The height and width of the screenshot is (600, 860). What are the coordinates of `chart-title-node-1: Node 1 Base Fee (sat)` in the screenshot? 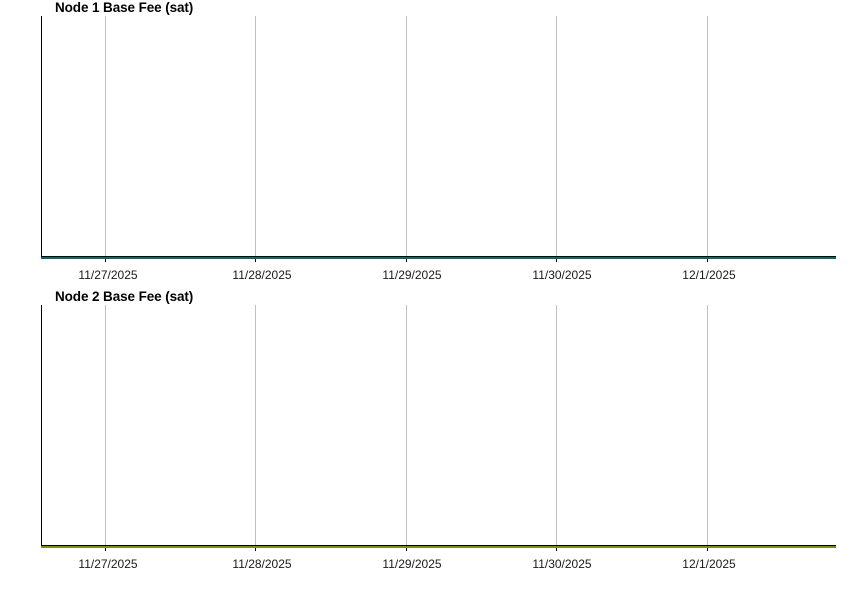 It's located at (124, 7).